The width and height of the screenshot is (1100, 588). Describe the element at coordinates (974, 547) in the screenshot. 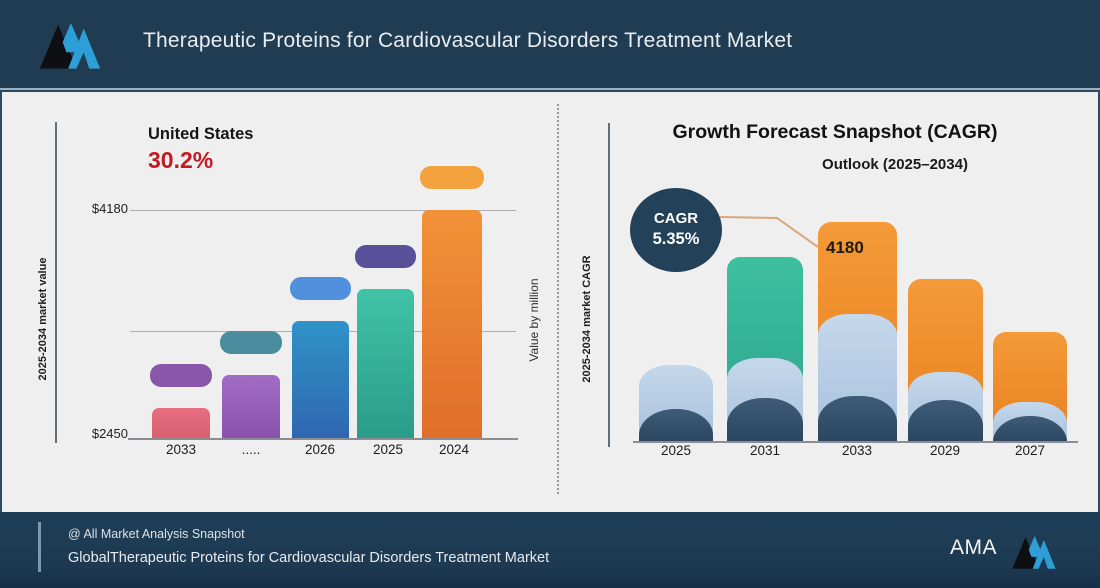

I see `footer-brand-text: AMA` at that location.